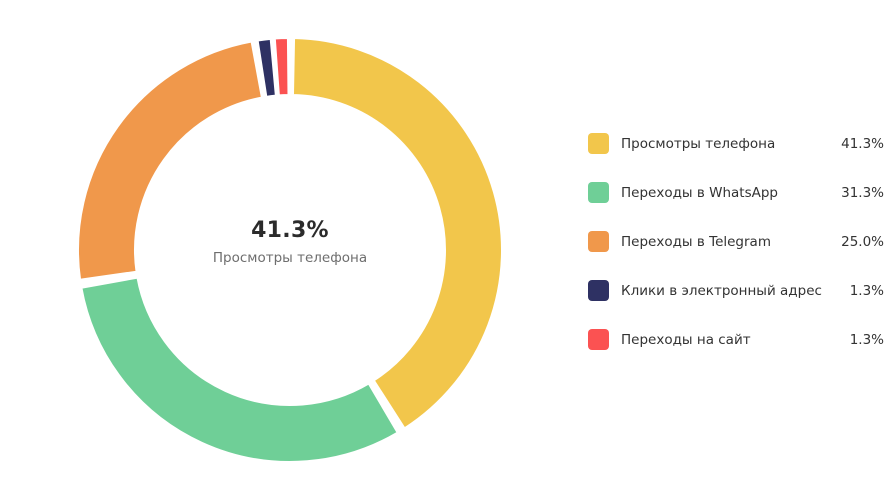  I want to click on legend-percent: 25.0%, so click(862, 241).